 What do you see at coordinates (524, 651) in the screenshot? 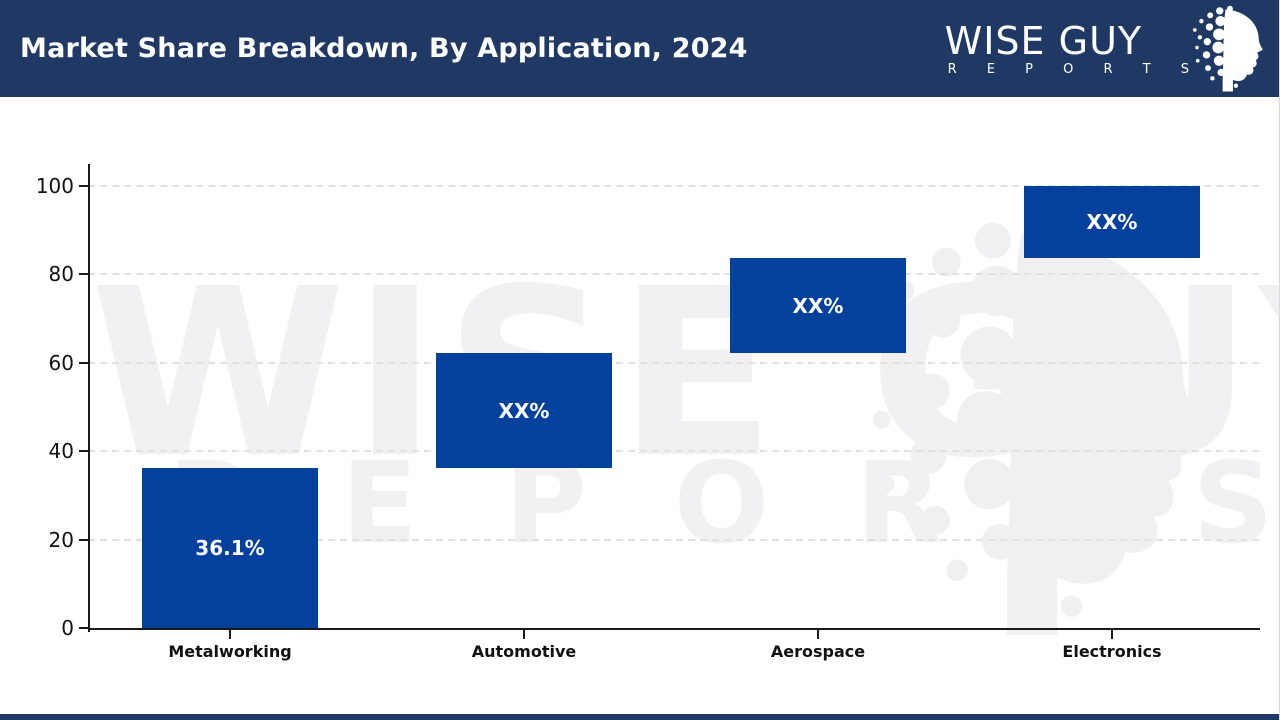
I see `category-label-automotive: Automotive` at bounding box center [524, 651].